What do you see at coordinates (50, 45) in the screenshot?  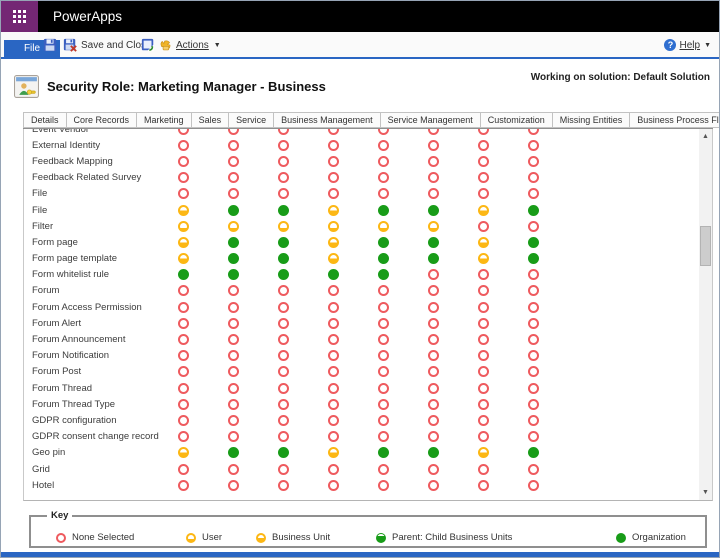 I see `save-button` at bounding box center [50, 45].